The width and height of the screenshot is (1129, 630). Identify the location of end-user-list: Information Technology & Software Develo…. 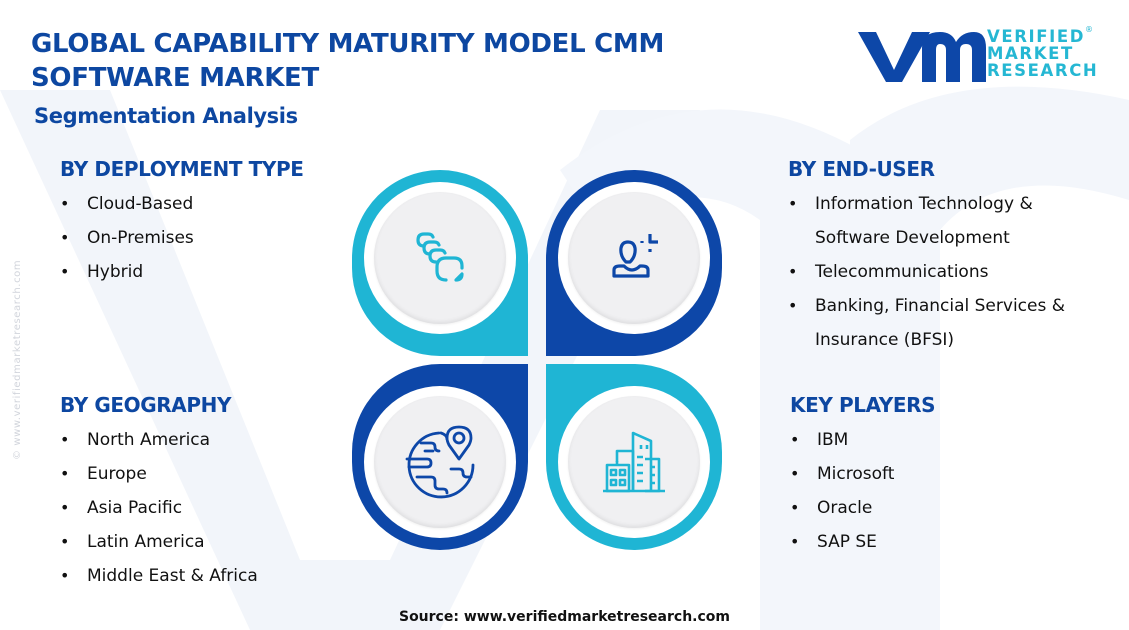
(953, 272).